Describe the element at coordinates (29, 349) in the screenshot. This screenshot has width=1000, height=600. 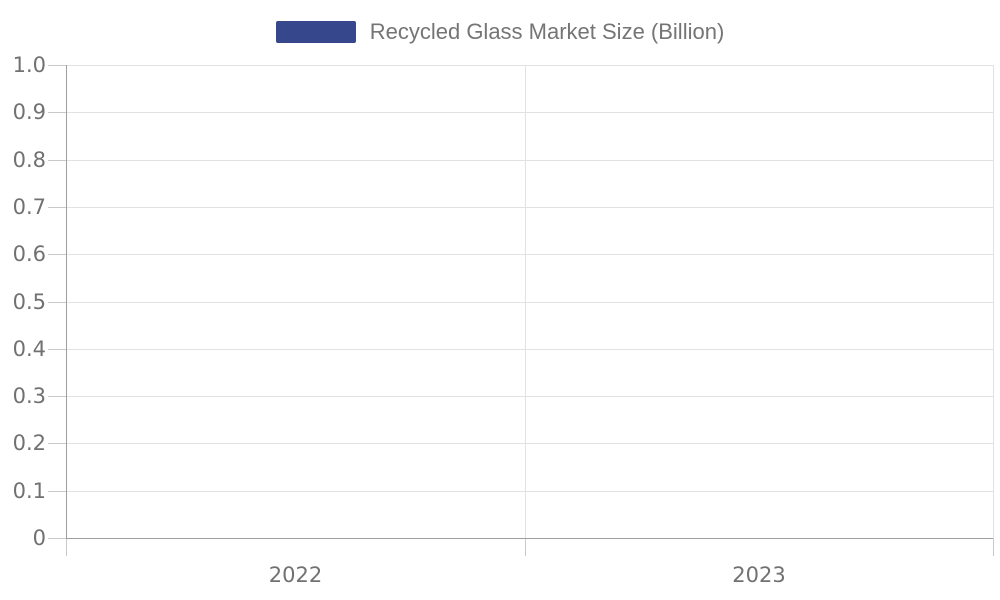
I see `y-axis-label: 0.4` at that location.